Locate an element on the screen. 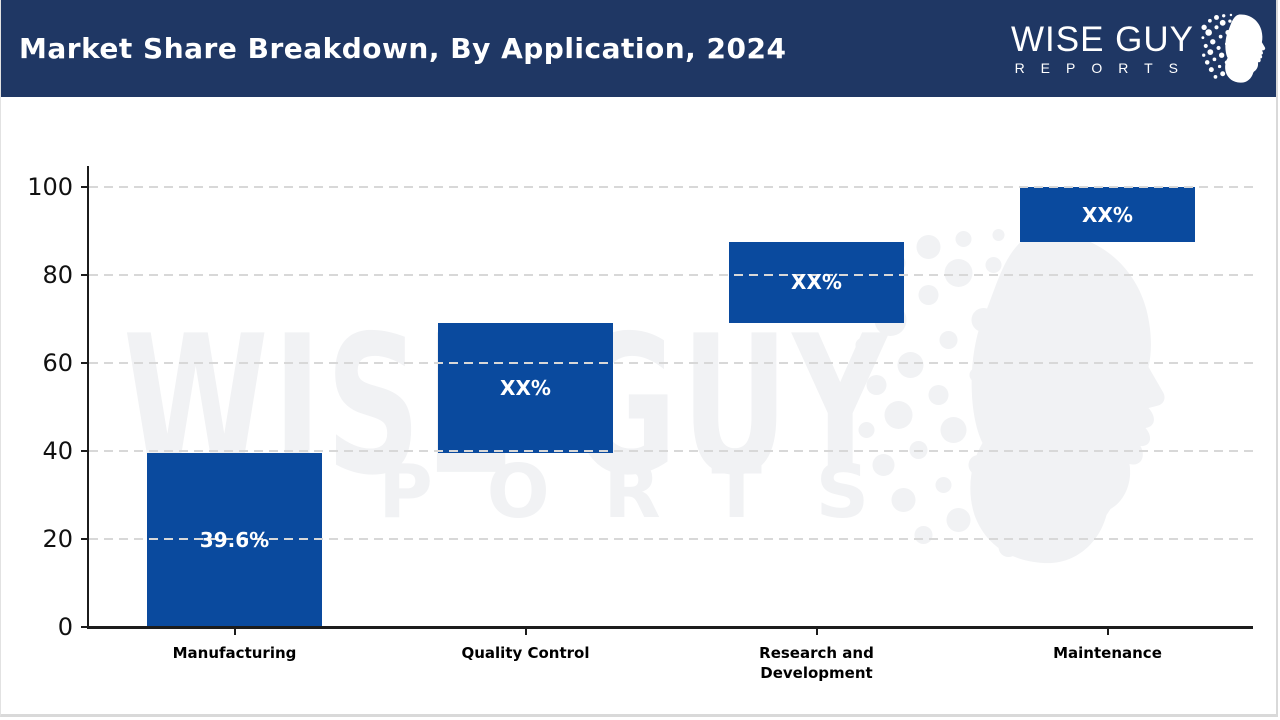 The height and width of the screenshot is (720, 1280). y-tick-label: 0 is located at coordinates (65, 627).